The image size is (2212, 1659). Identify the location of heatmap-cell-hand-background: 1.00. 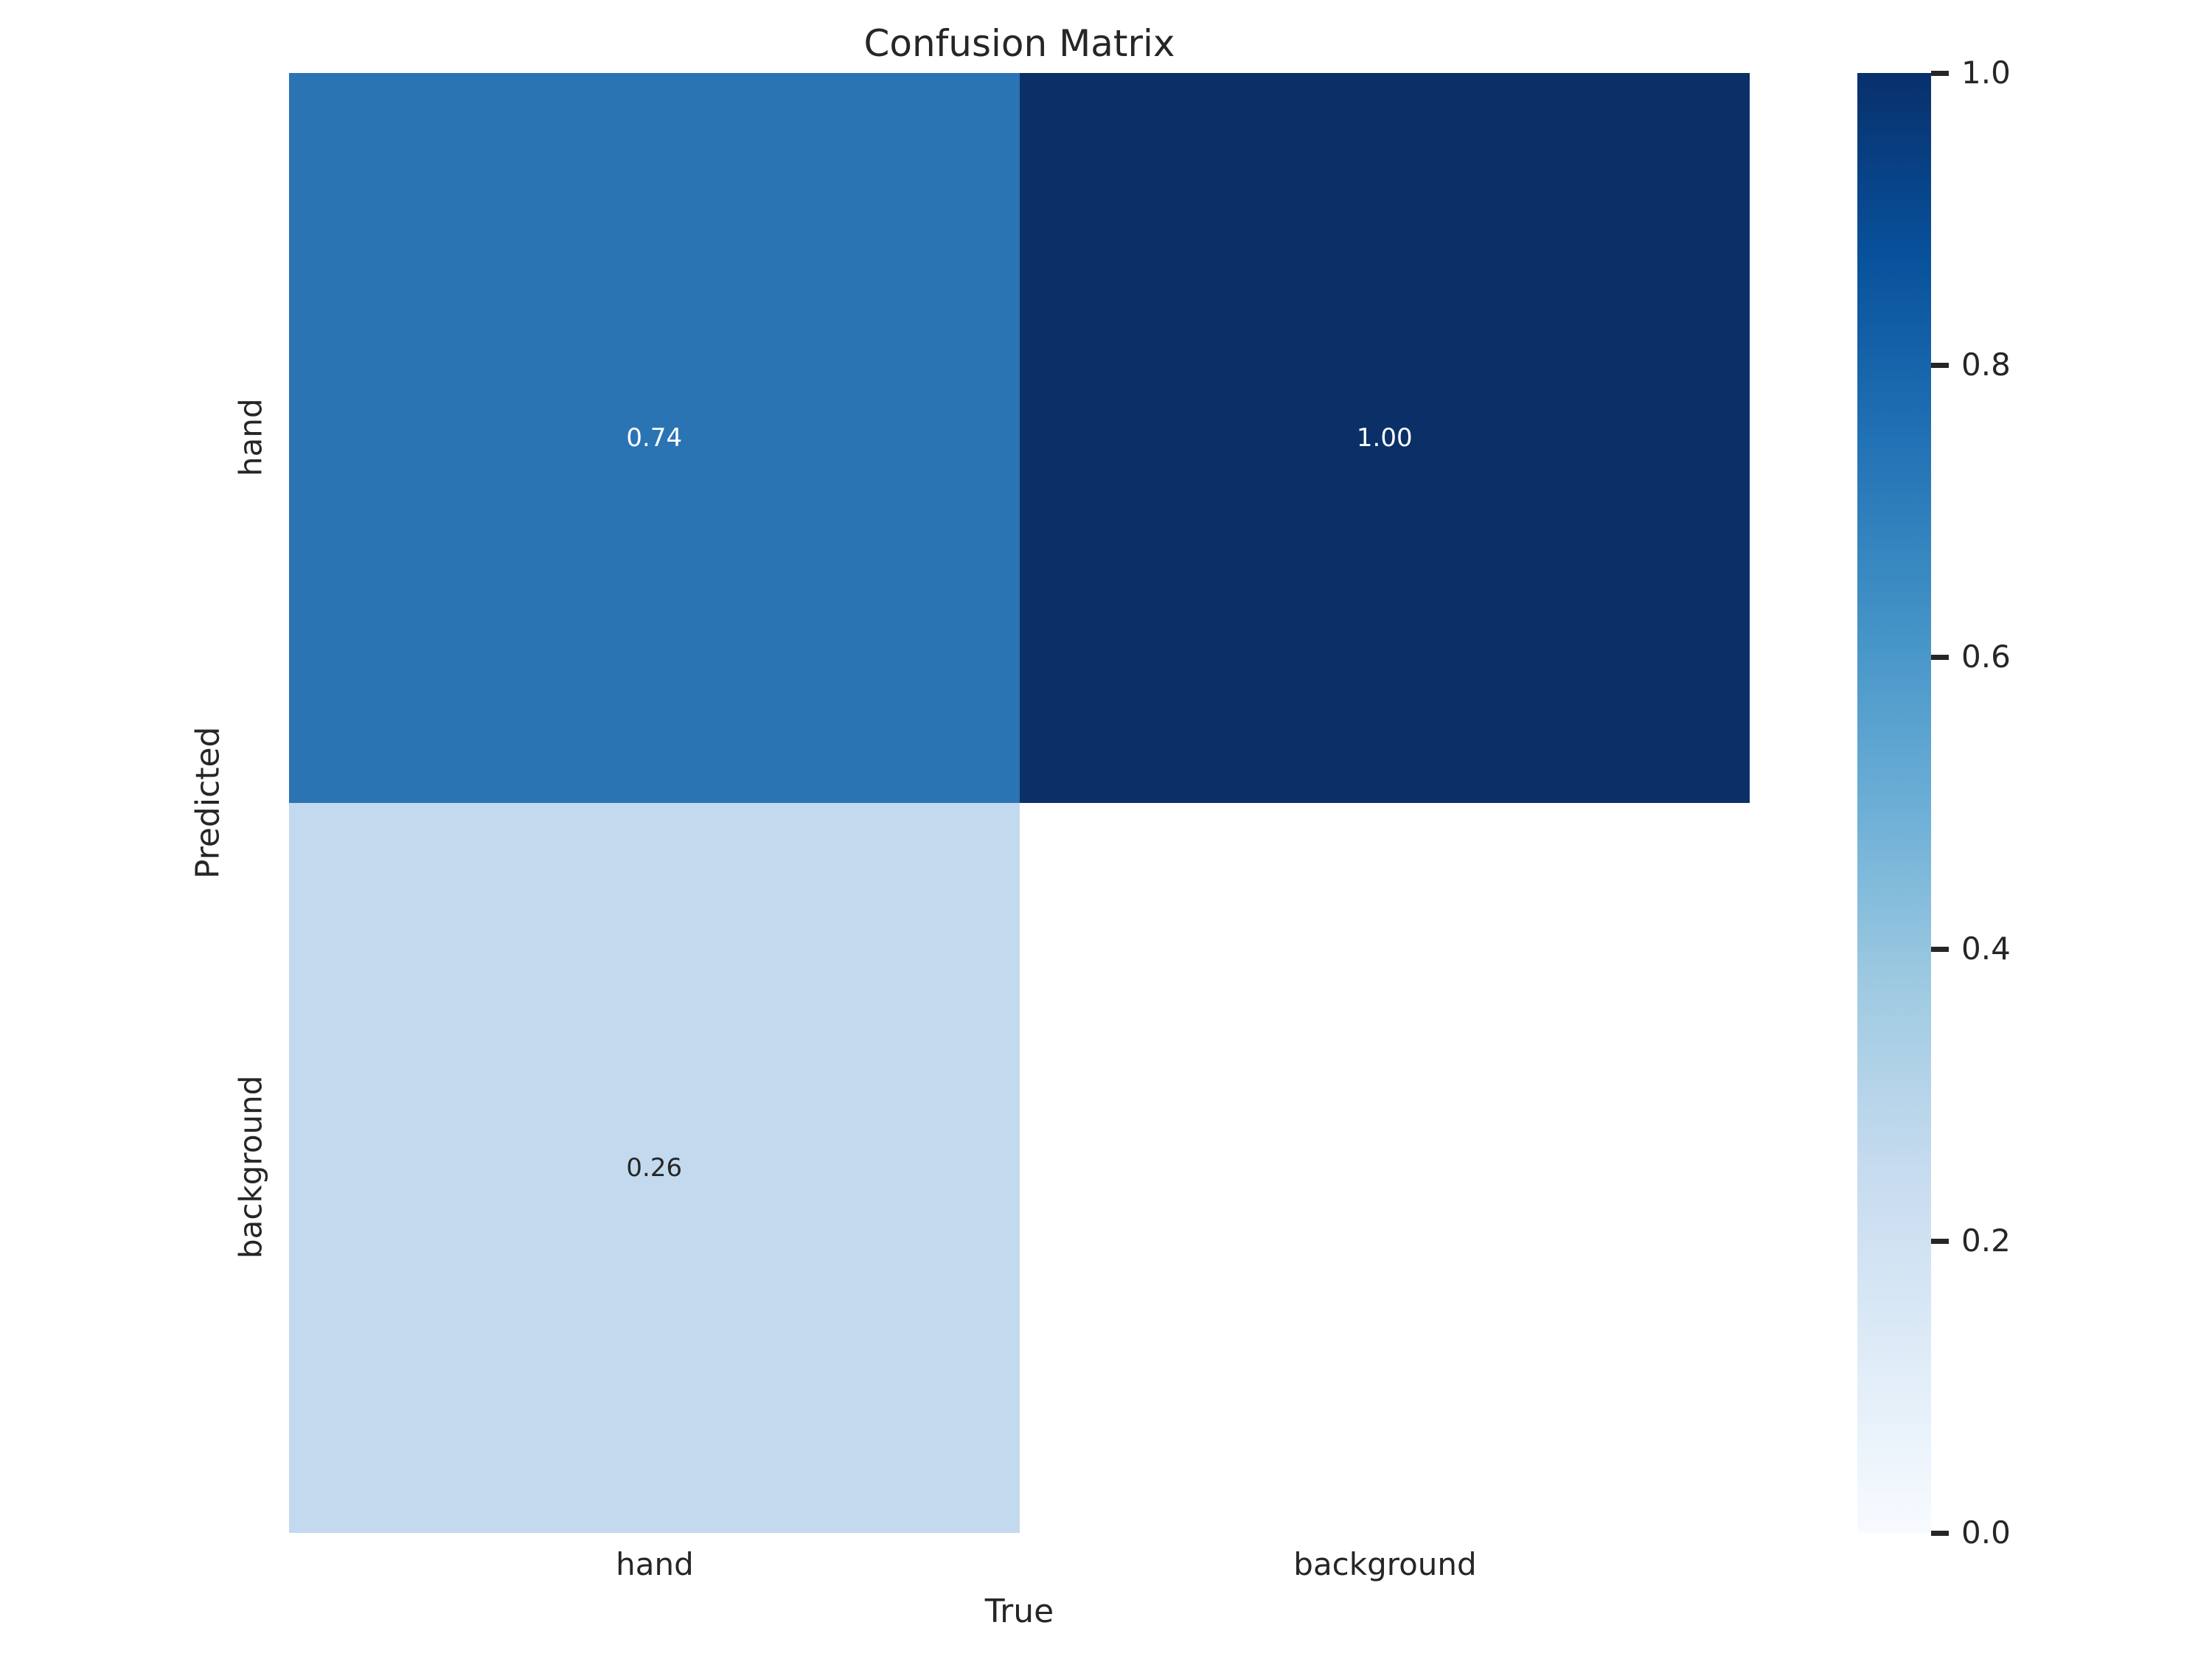
(1384, 438).